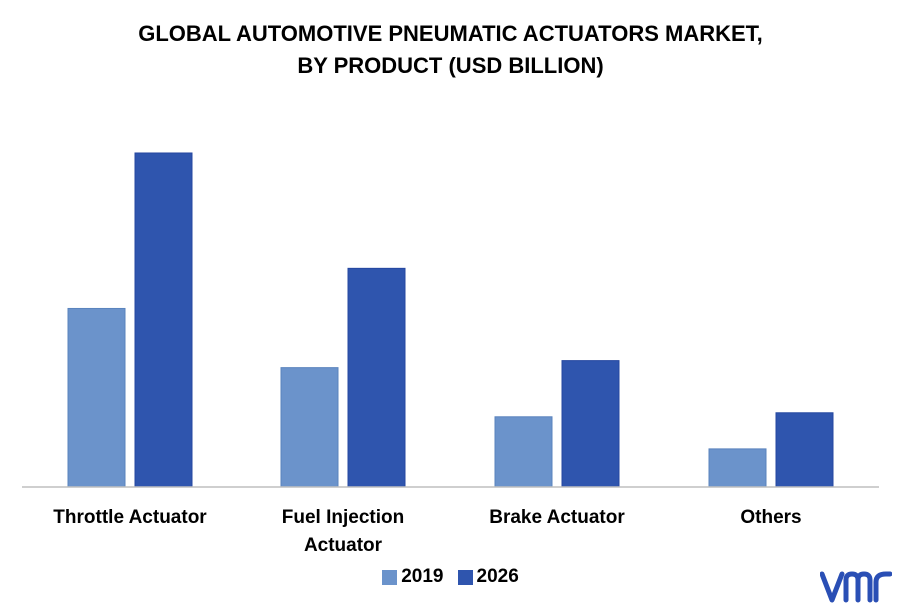  I want to click on bar-2019-throttle-actuator, so click(96, 397).